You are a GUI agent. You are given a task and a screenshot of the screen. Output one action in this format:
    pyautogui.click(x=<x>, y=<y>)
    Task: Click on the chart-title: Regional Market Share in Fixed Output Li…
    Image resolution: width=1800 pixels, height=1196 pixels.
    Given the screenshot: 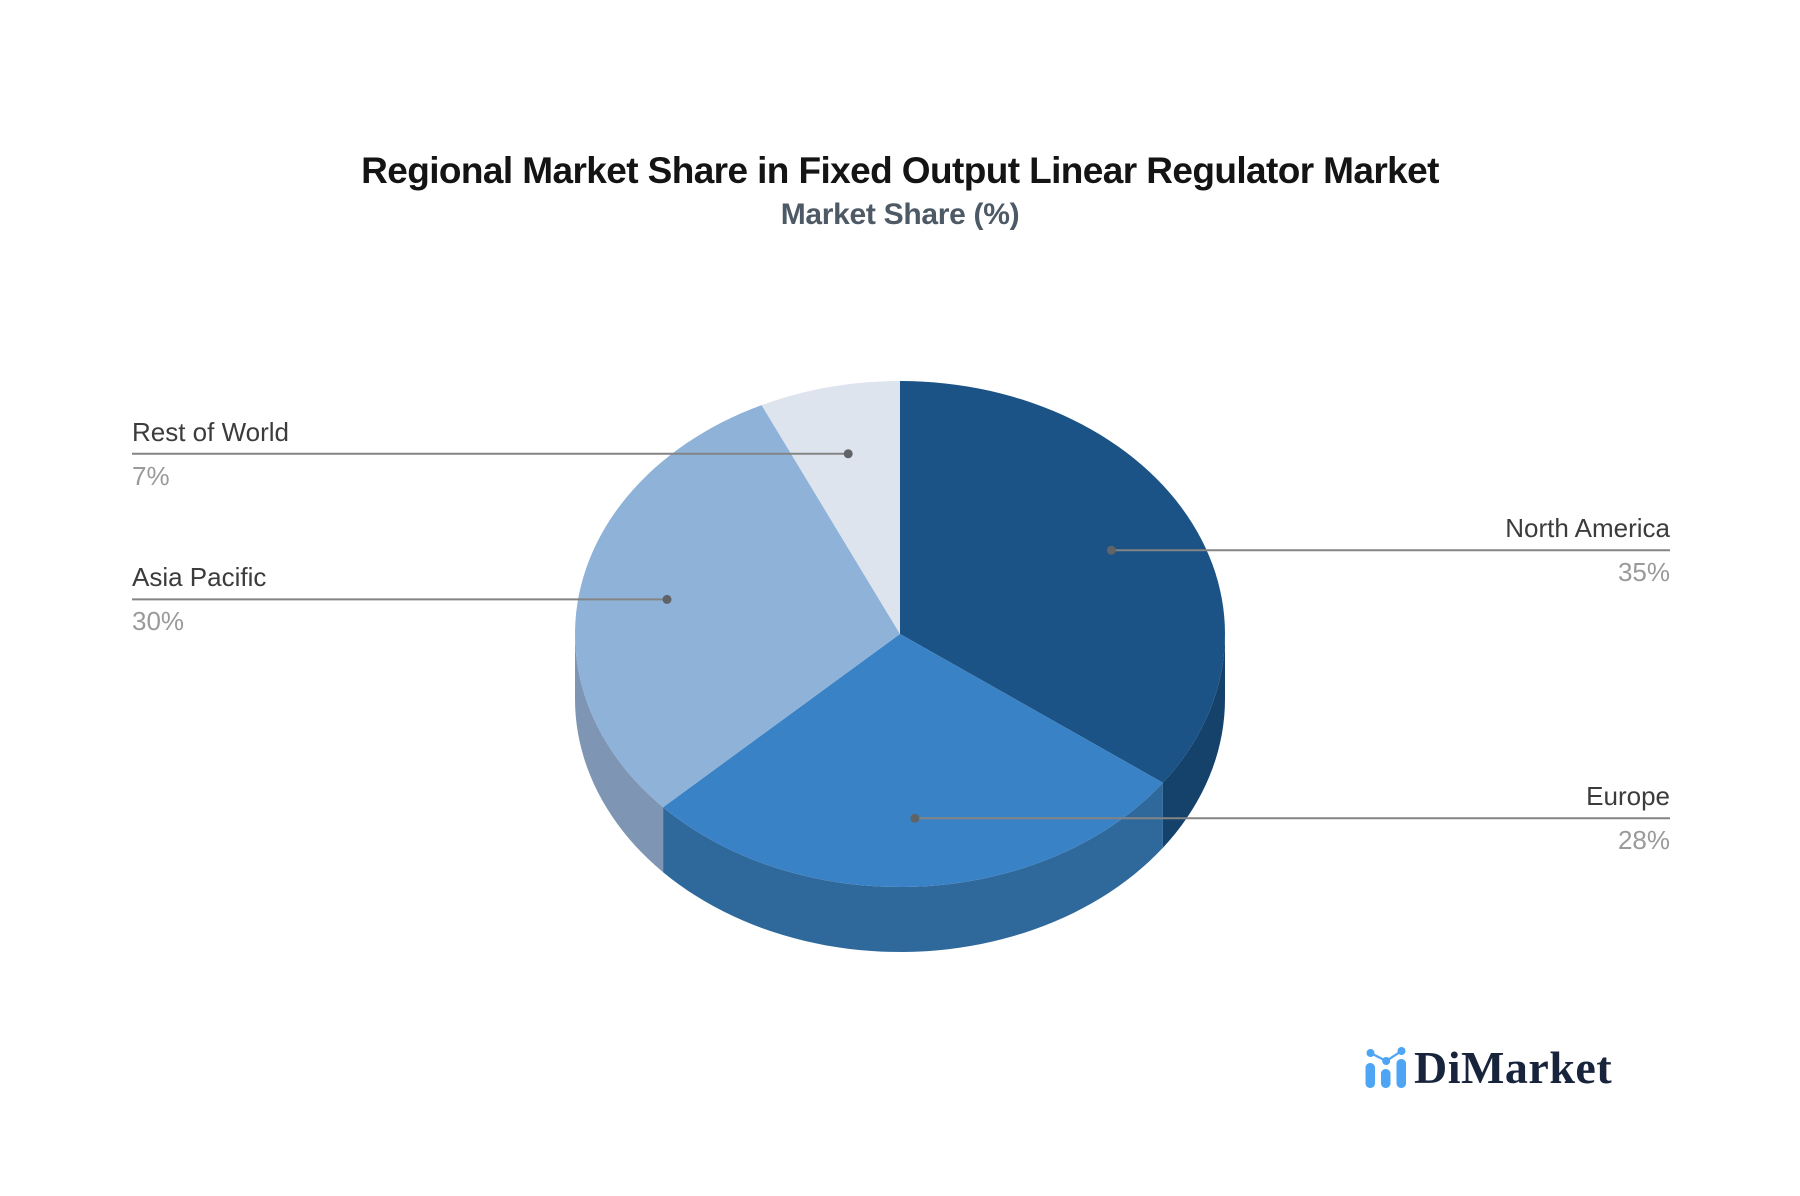 What is the action you would take?
    pyautogui.click(x=900, y=170)
    